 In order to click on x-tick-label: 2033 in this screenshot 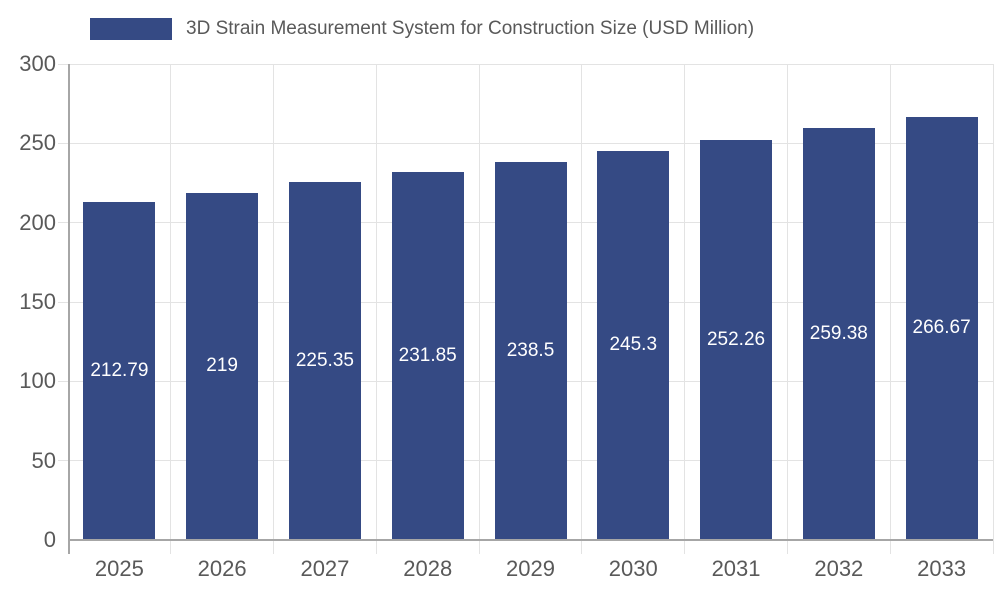, I will do `click(942, 568)`.